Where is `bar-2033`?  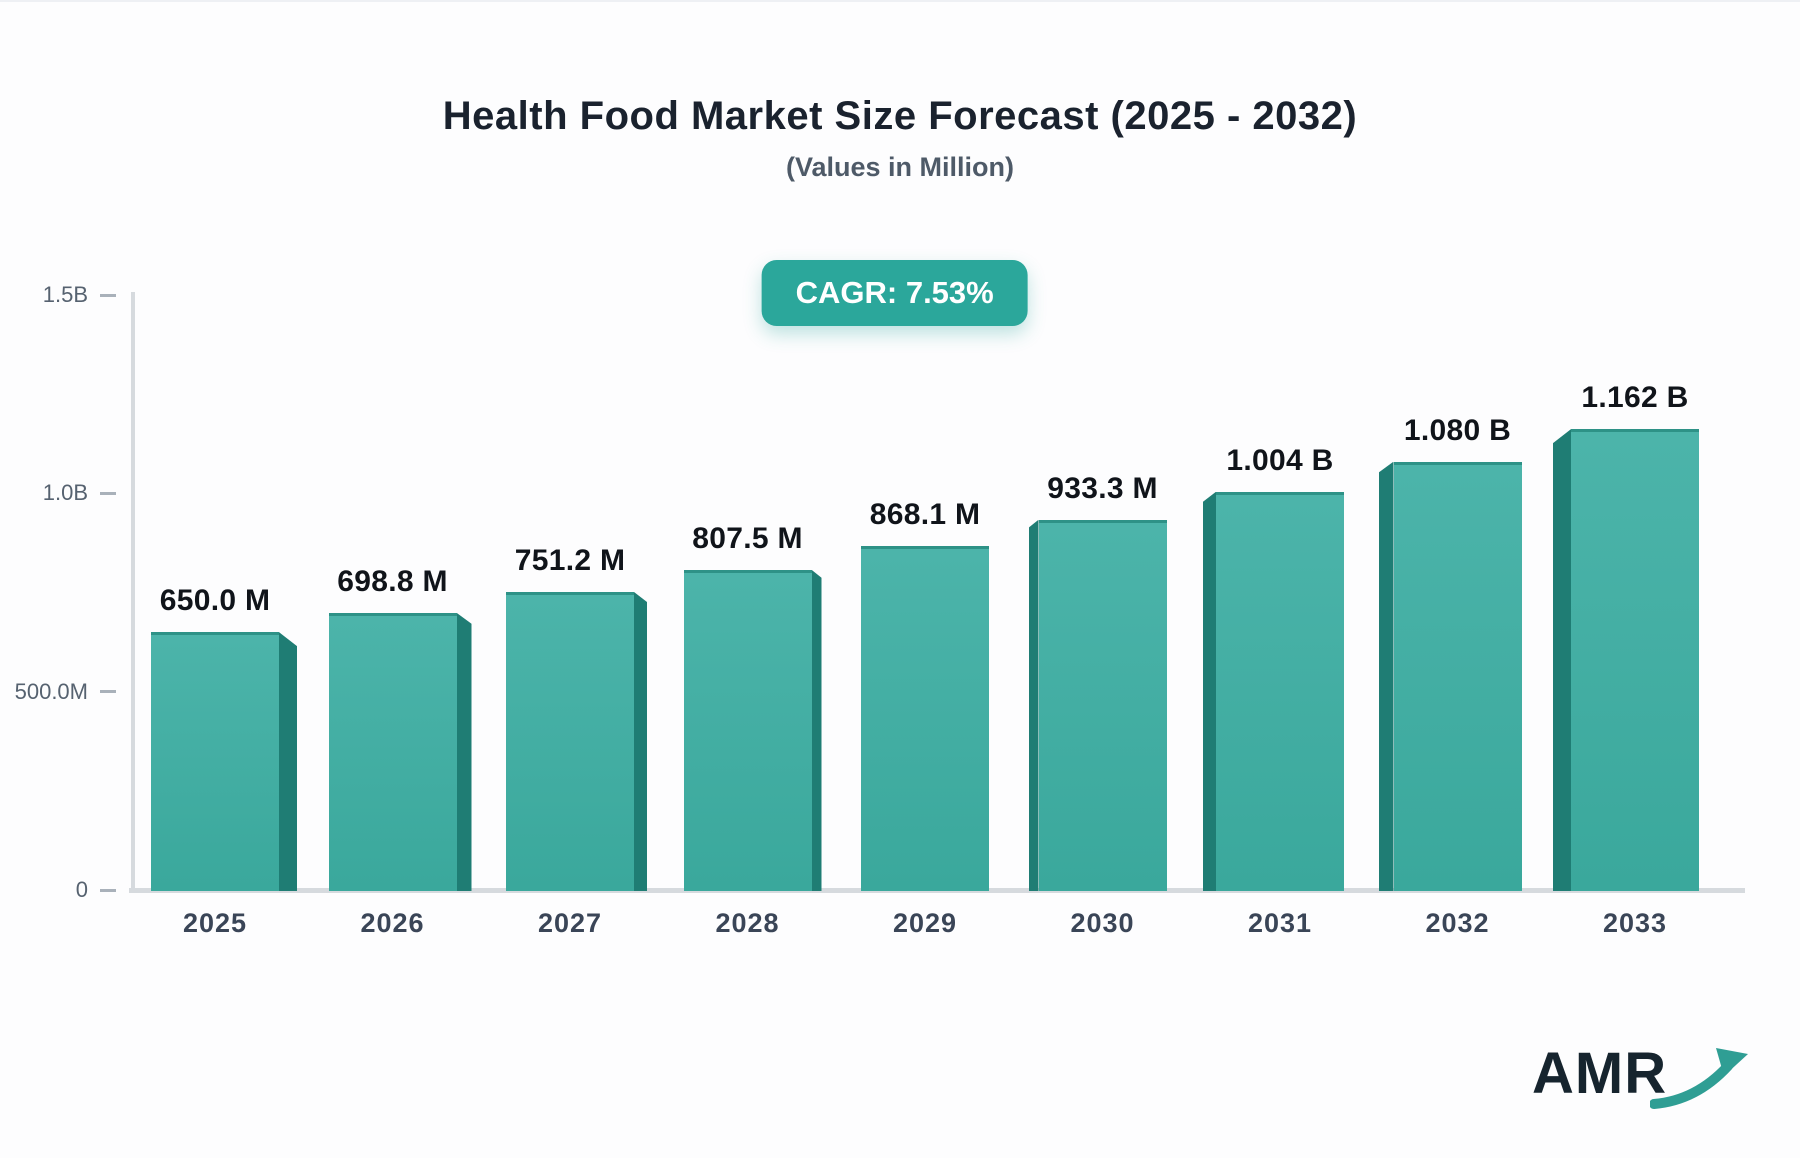
bar-2033 is located at coordinates (1635, 660).